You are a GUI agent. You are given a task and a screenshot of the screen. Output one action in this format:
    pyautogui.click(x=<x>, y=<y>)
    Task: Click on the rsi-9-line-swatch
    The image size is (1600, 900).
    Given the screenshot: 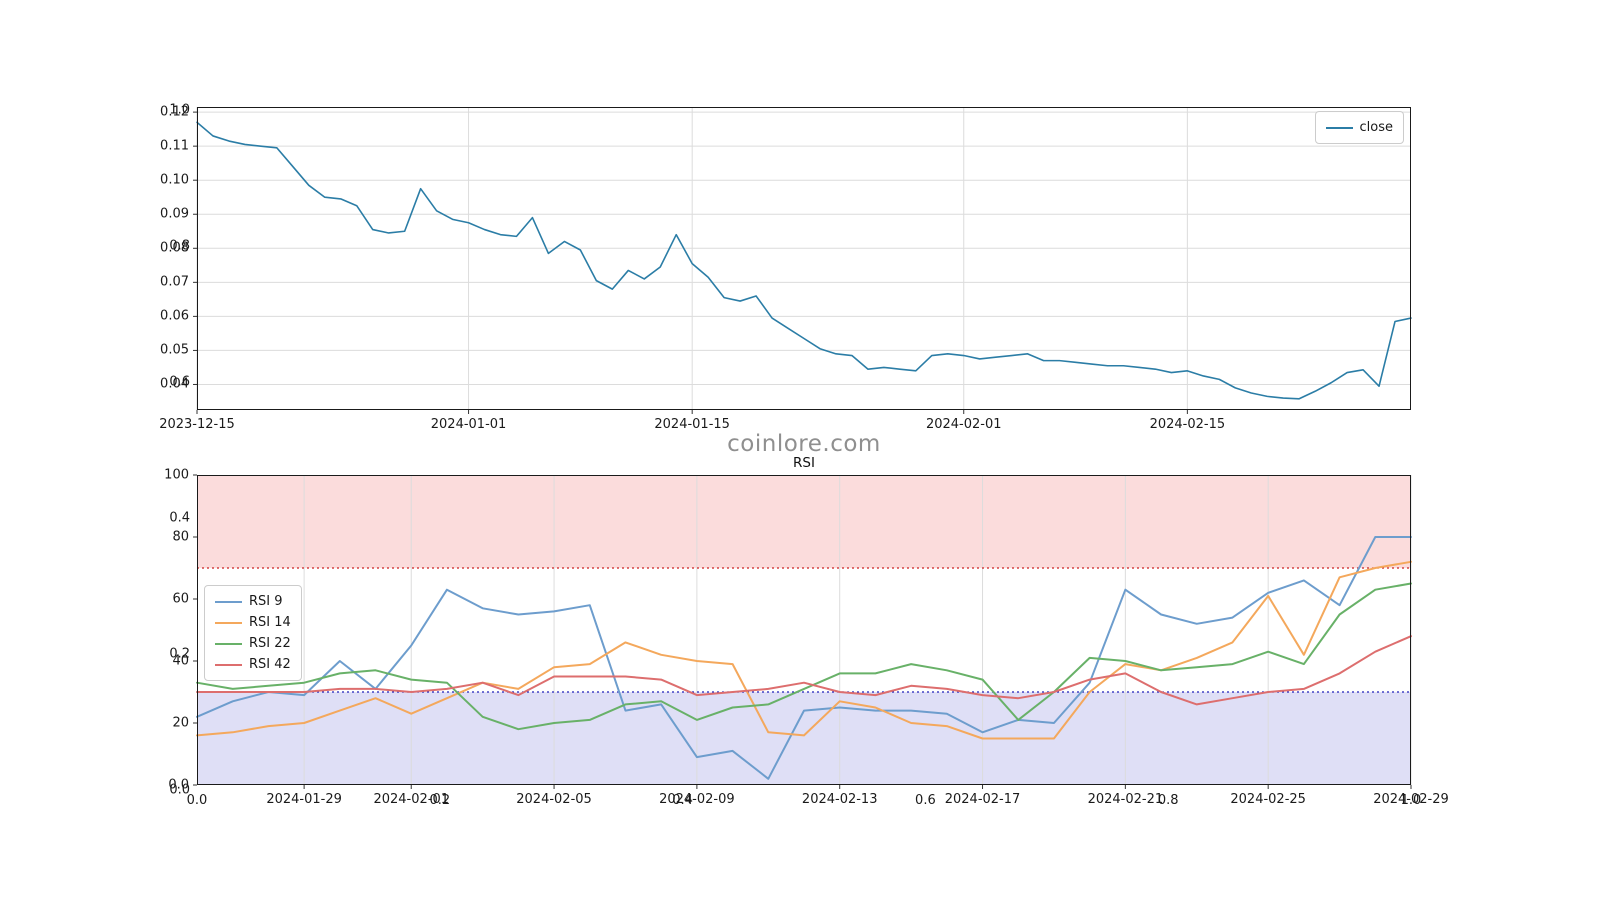 What is the action you would take?
    pyautogui.click(x=228, y=601)
    